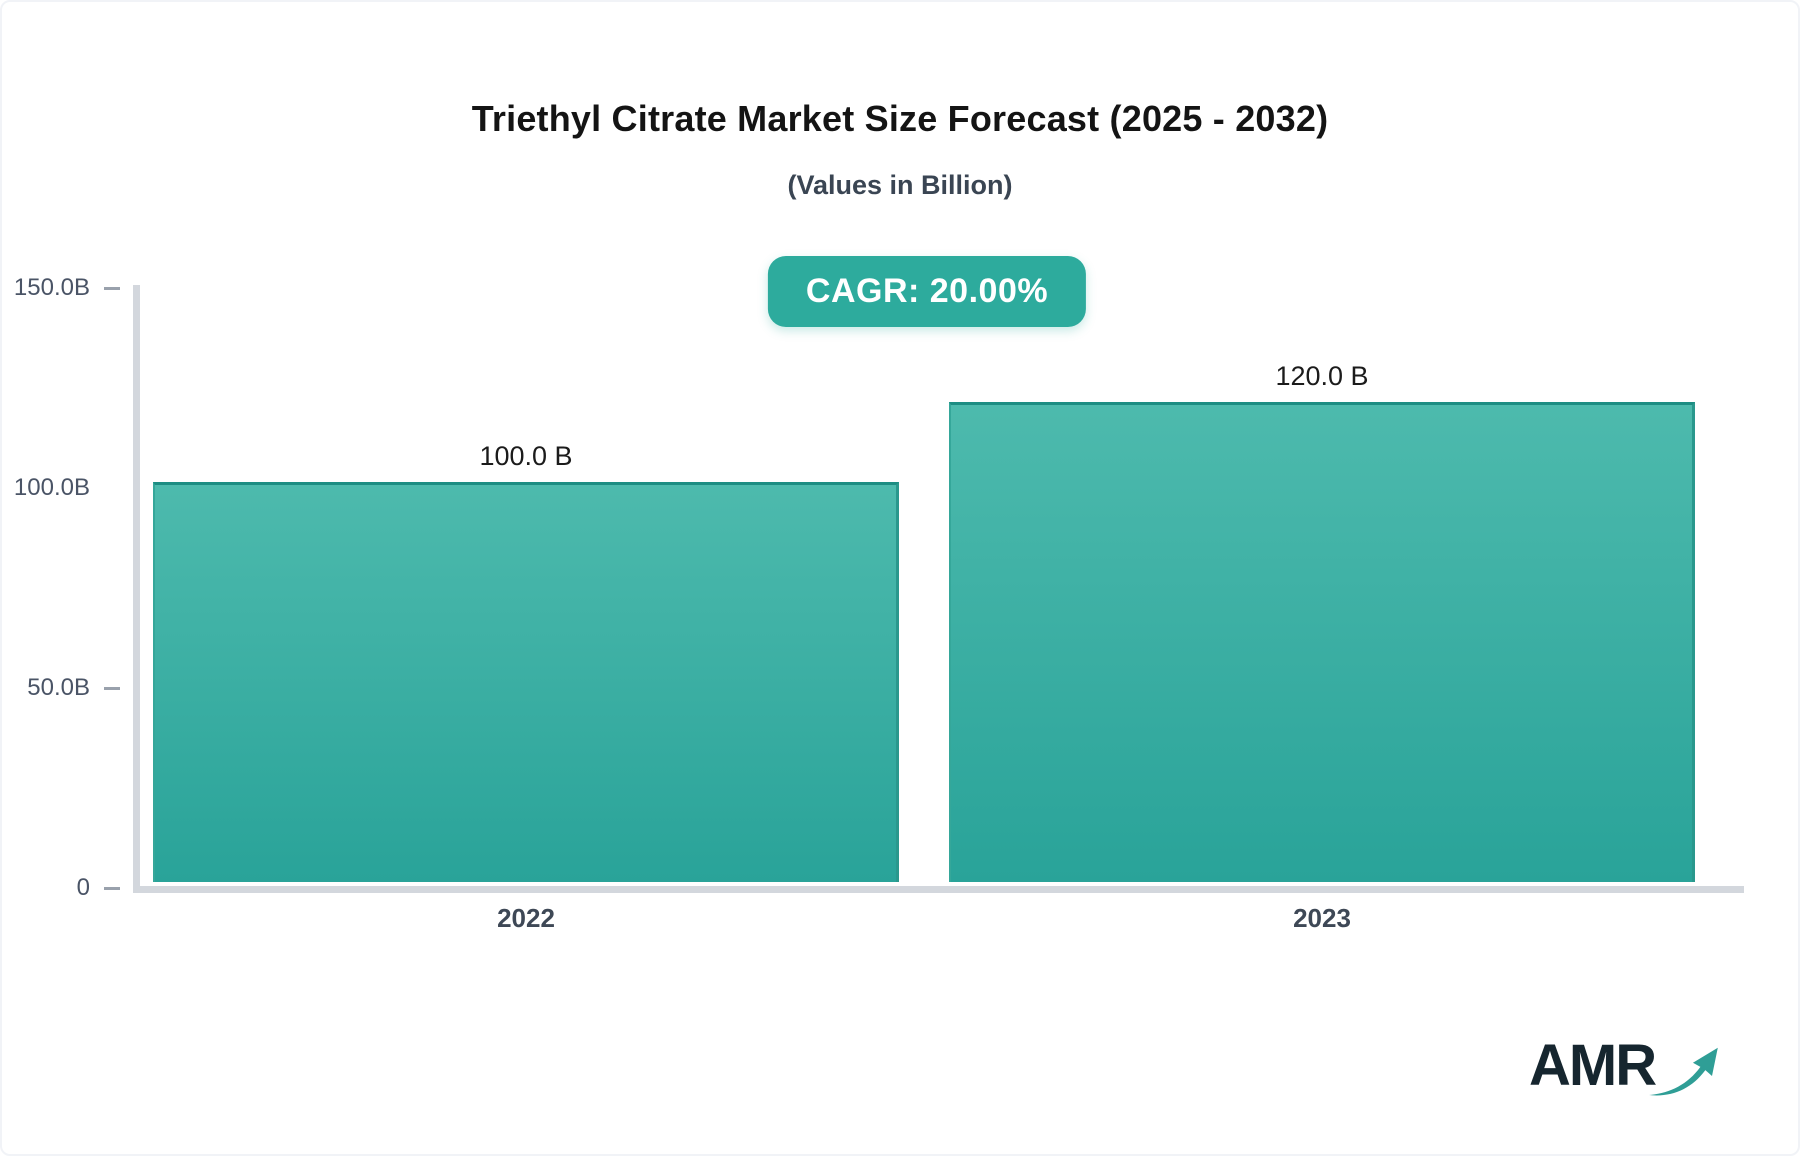 This screenshot has height=1156, width=1800. I want to click on trend-up-arrow-icon, so click(1683, 1071).